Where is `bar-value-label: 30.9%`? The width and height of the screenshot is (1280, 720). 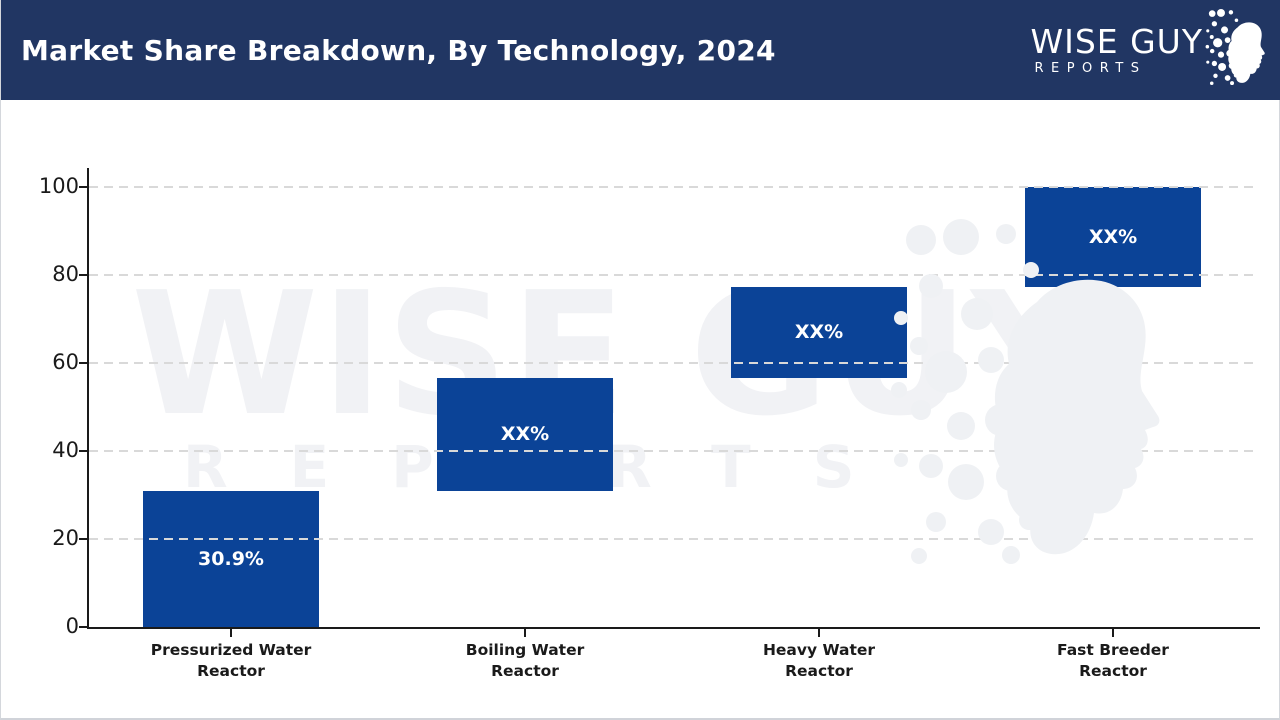 bar-value-label: 30.9% is located at coordinates (231, 559).